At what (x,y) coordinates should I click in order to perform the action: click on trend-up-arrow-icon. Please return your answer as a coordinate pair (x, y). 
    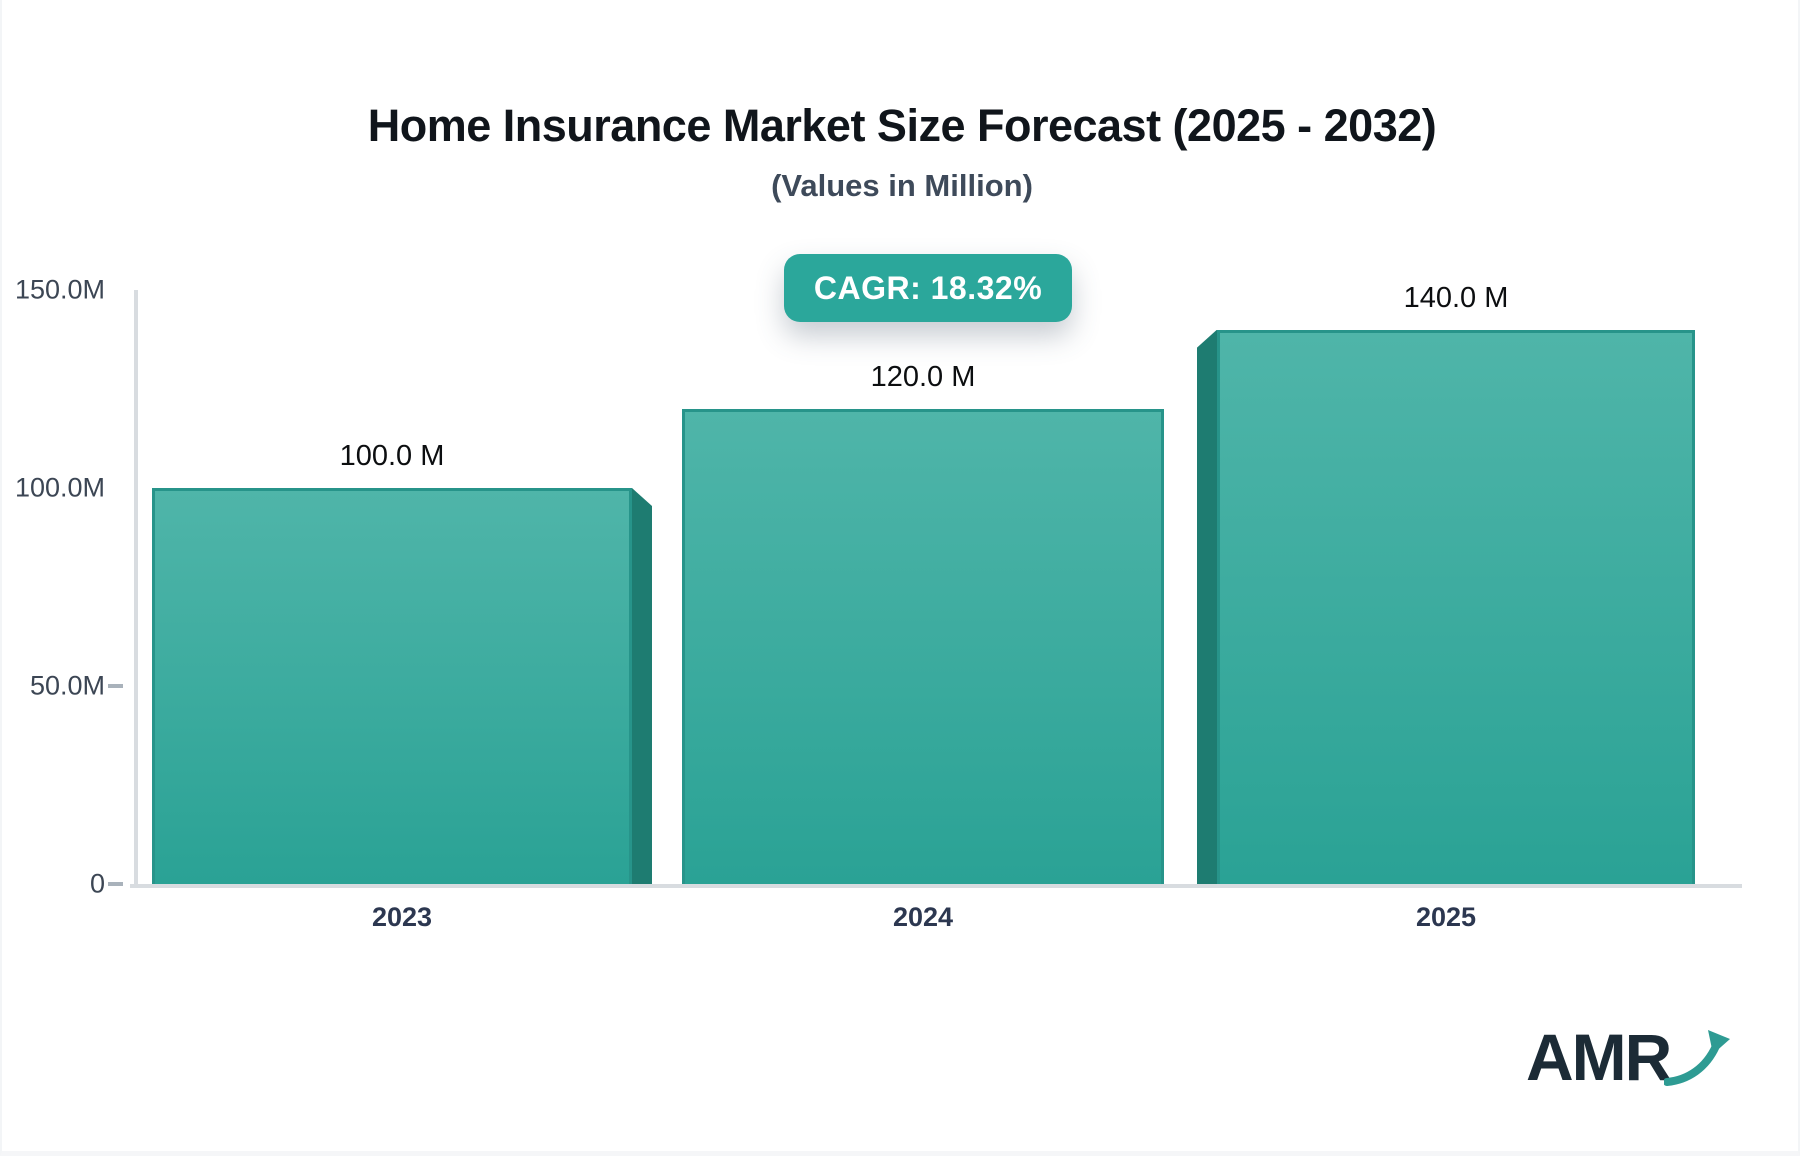
    Looking at the image, I should click on (1697, 1058).